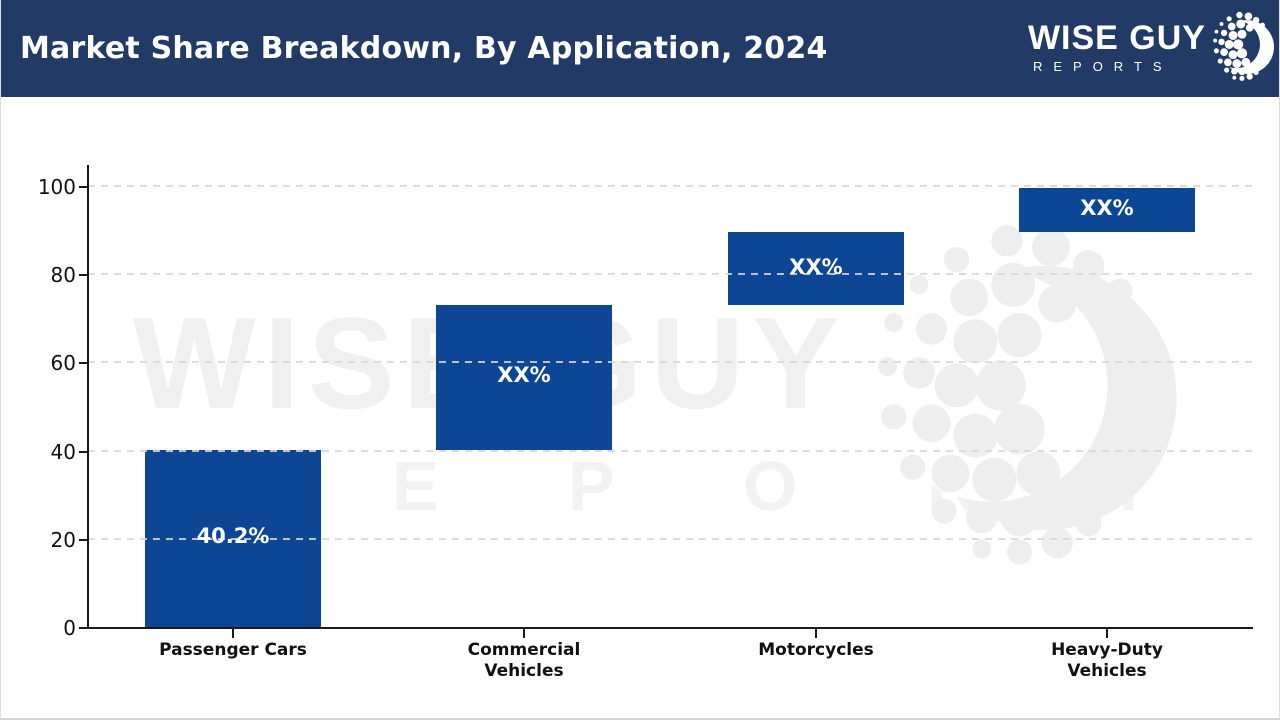 This screenshot has width=1280, height=720. I want to click on logo-wordmark-line2: REPORTS, so click(1102, 66).